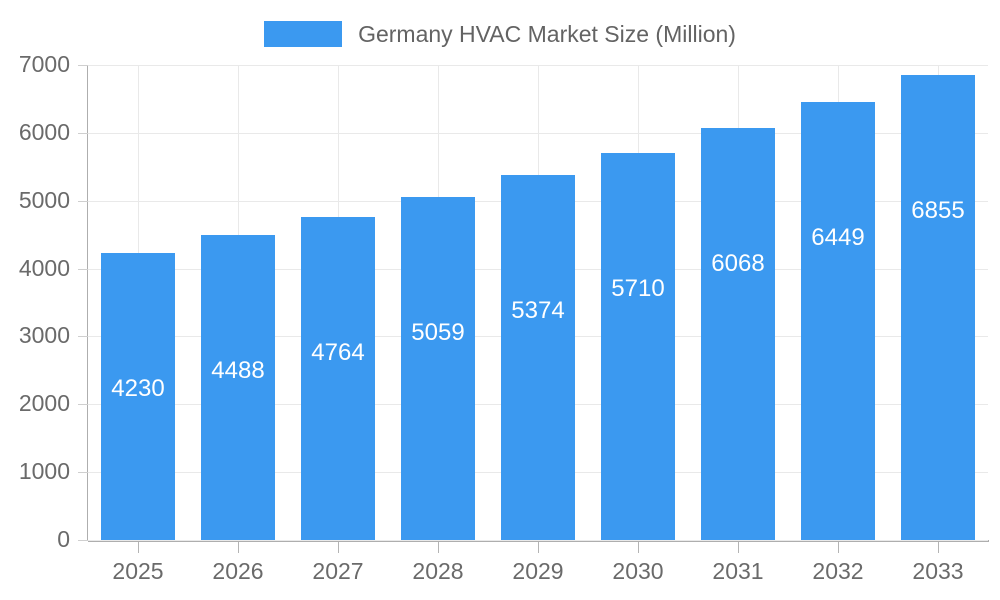 This screenshot has height=600, width=1000. What do you see at coordinates (44, 64) in the screenshot?
I see `y-axis-tick-label: 7000` at bounding box center [44, 64].